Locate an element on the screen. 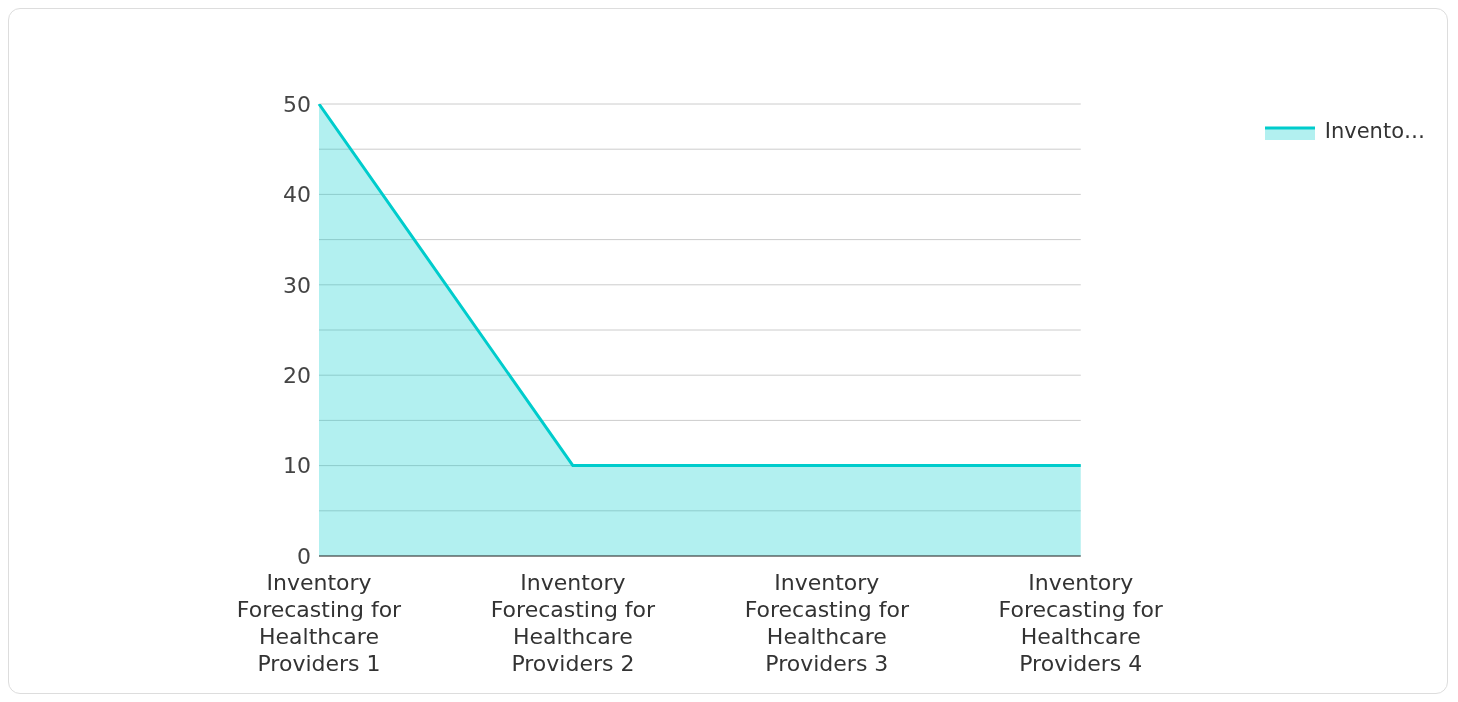 Image resolution: width=1458 pixels, height=702 pixels. y-tick-label: 30 is located at coordinates (297, 285).